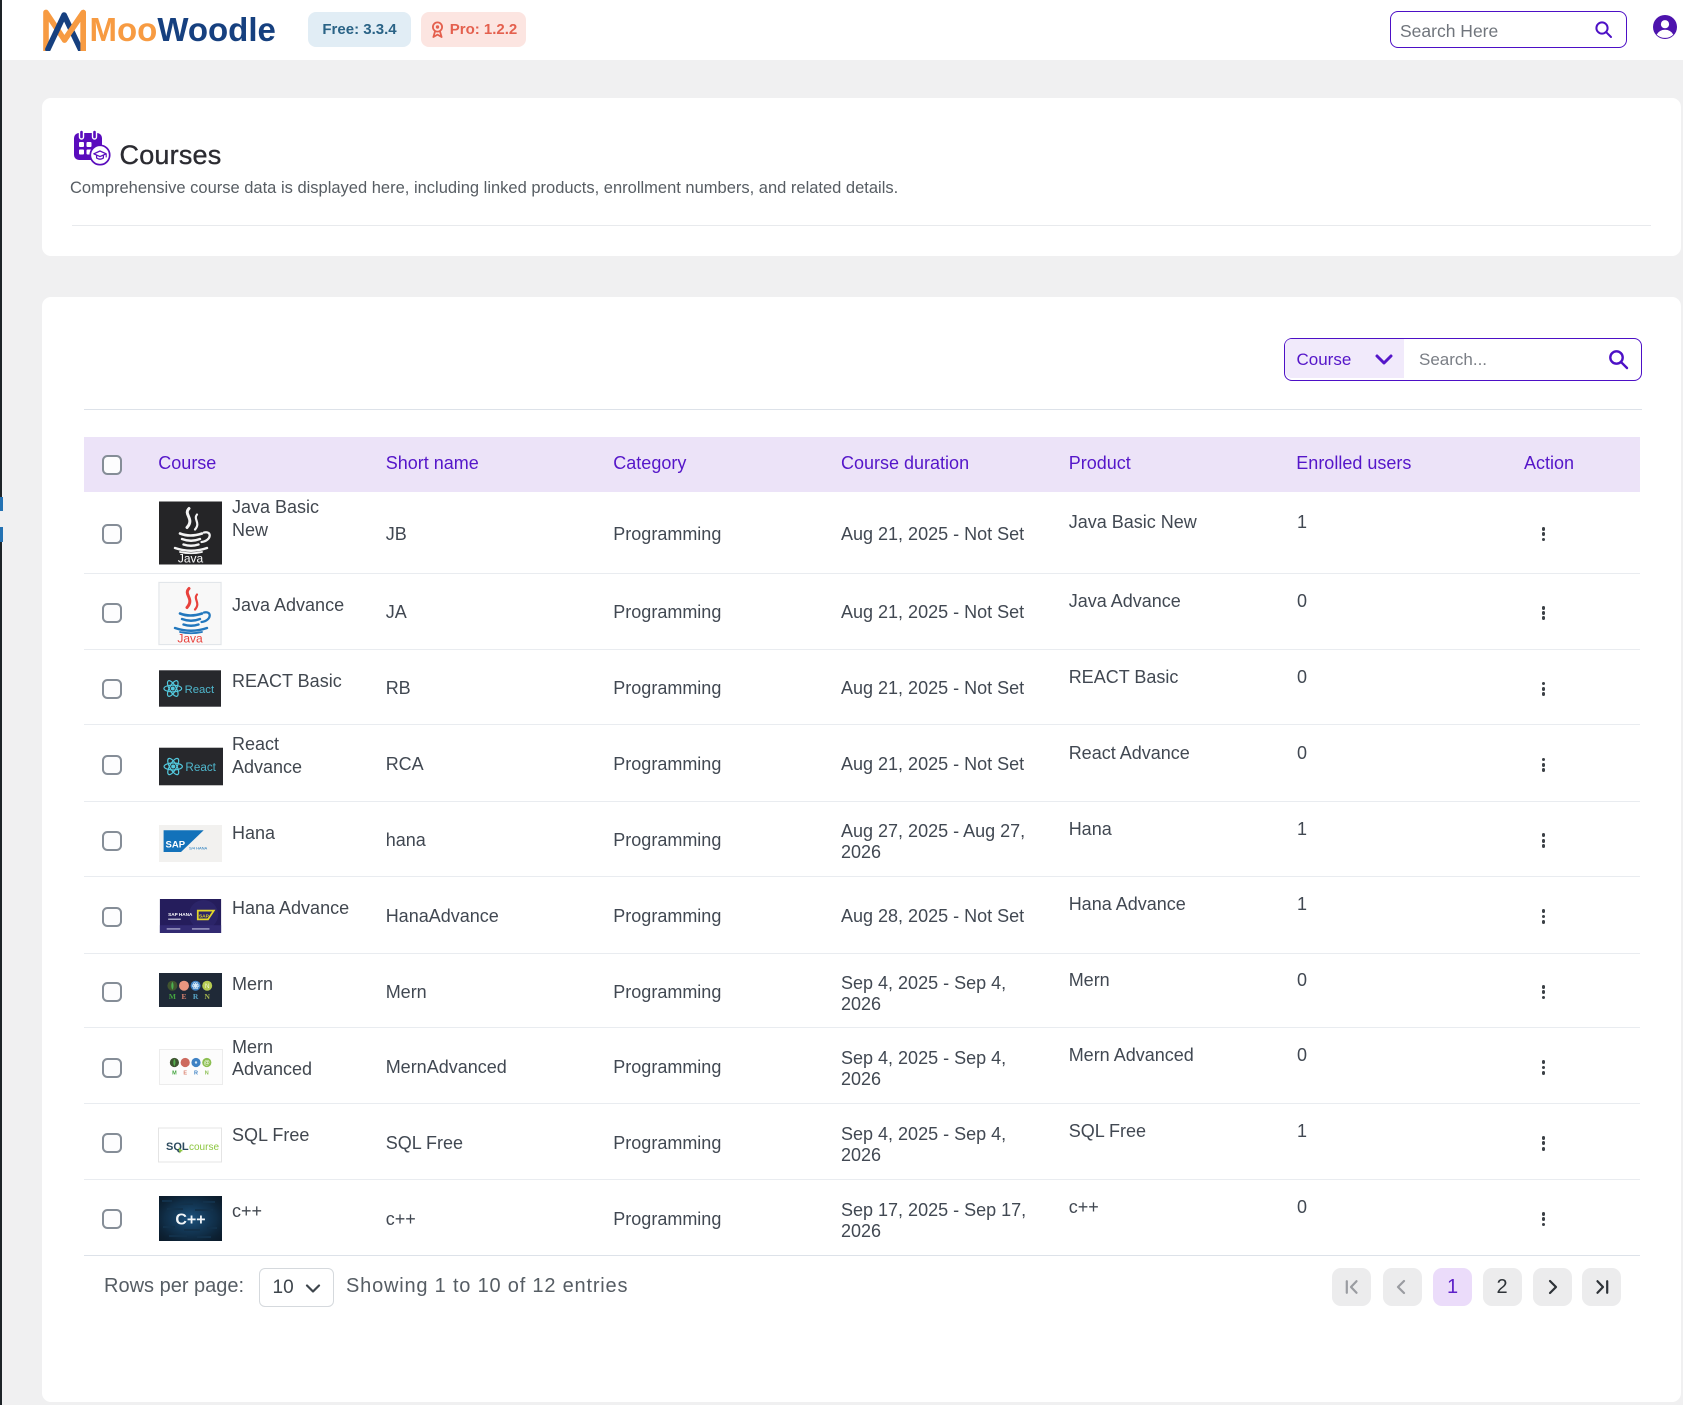  I want to click on svg-text: SAP HANA, so click(180, 914).